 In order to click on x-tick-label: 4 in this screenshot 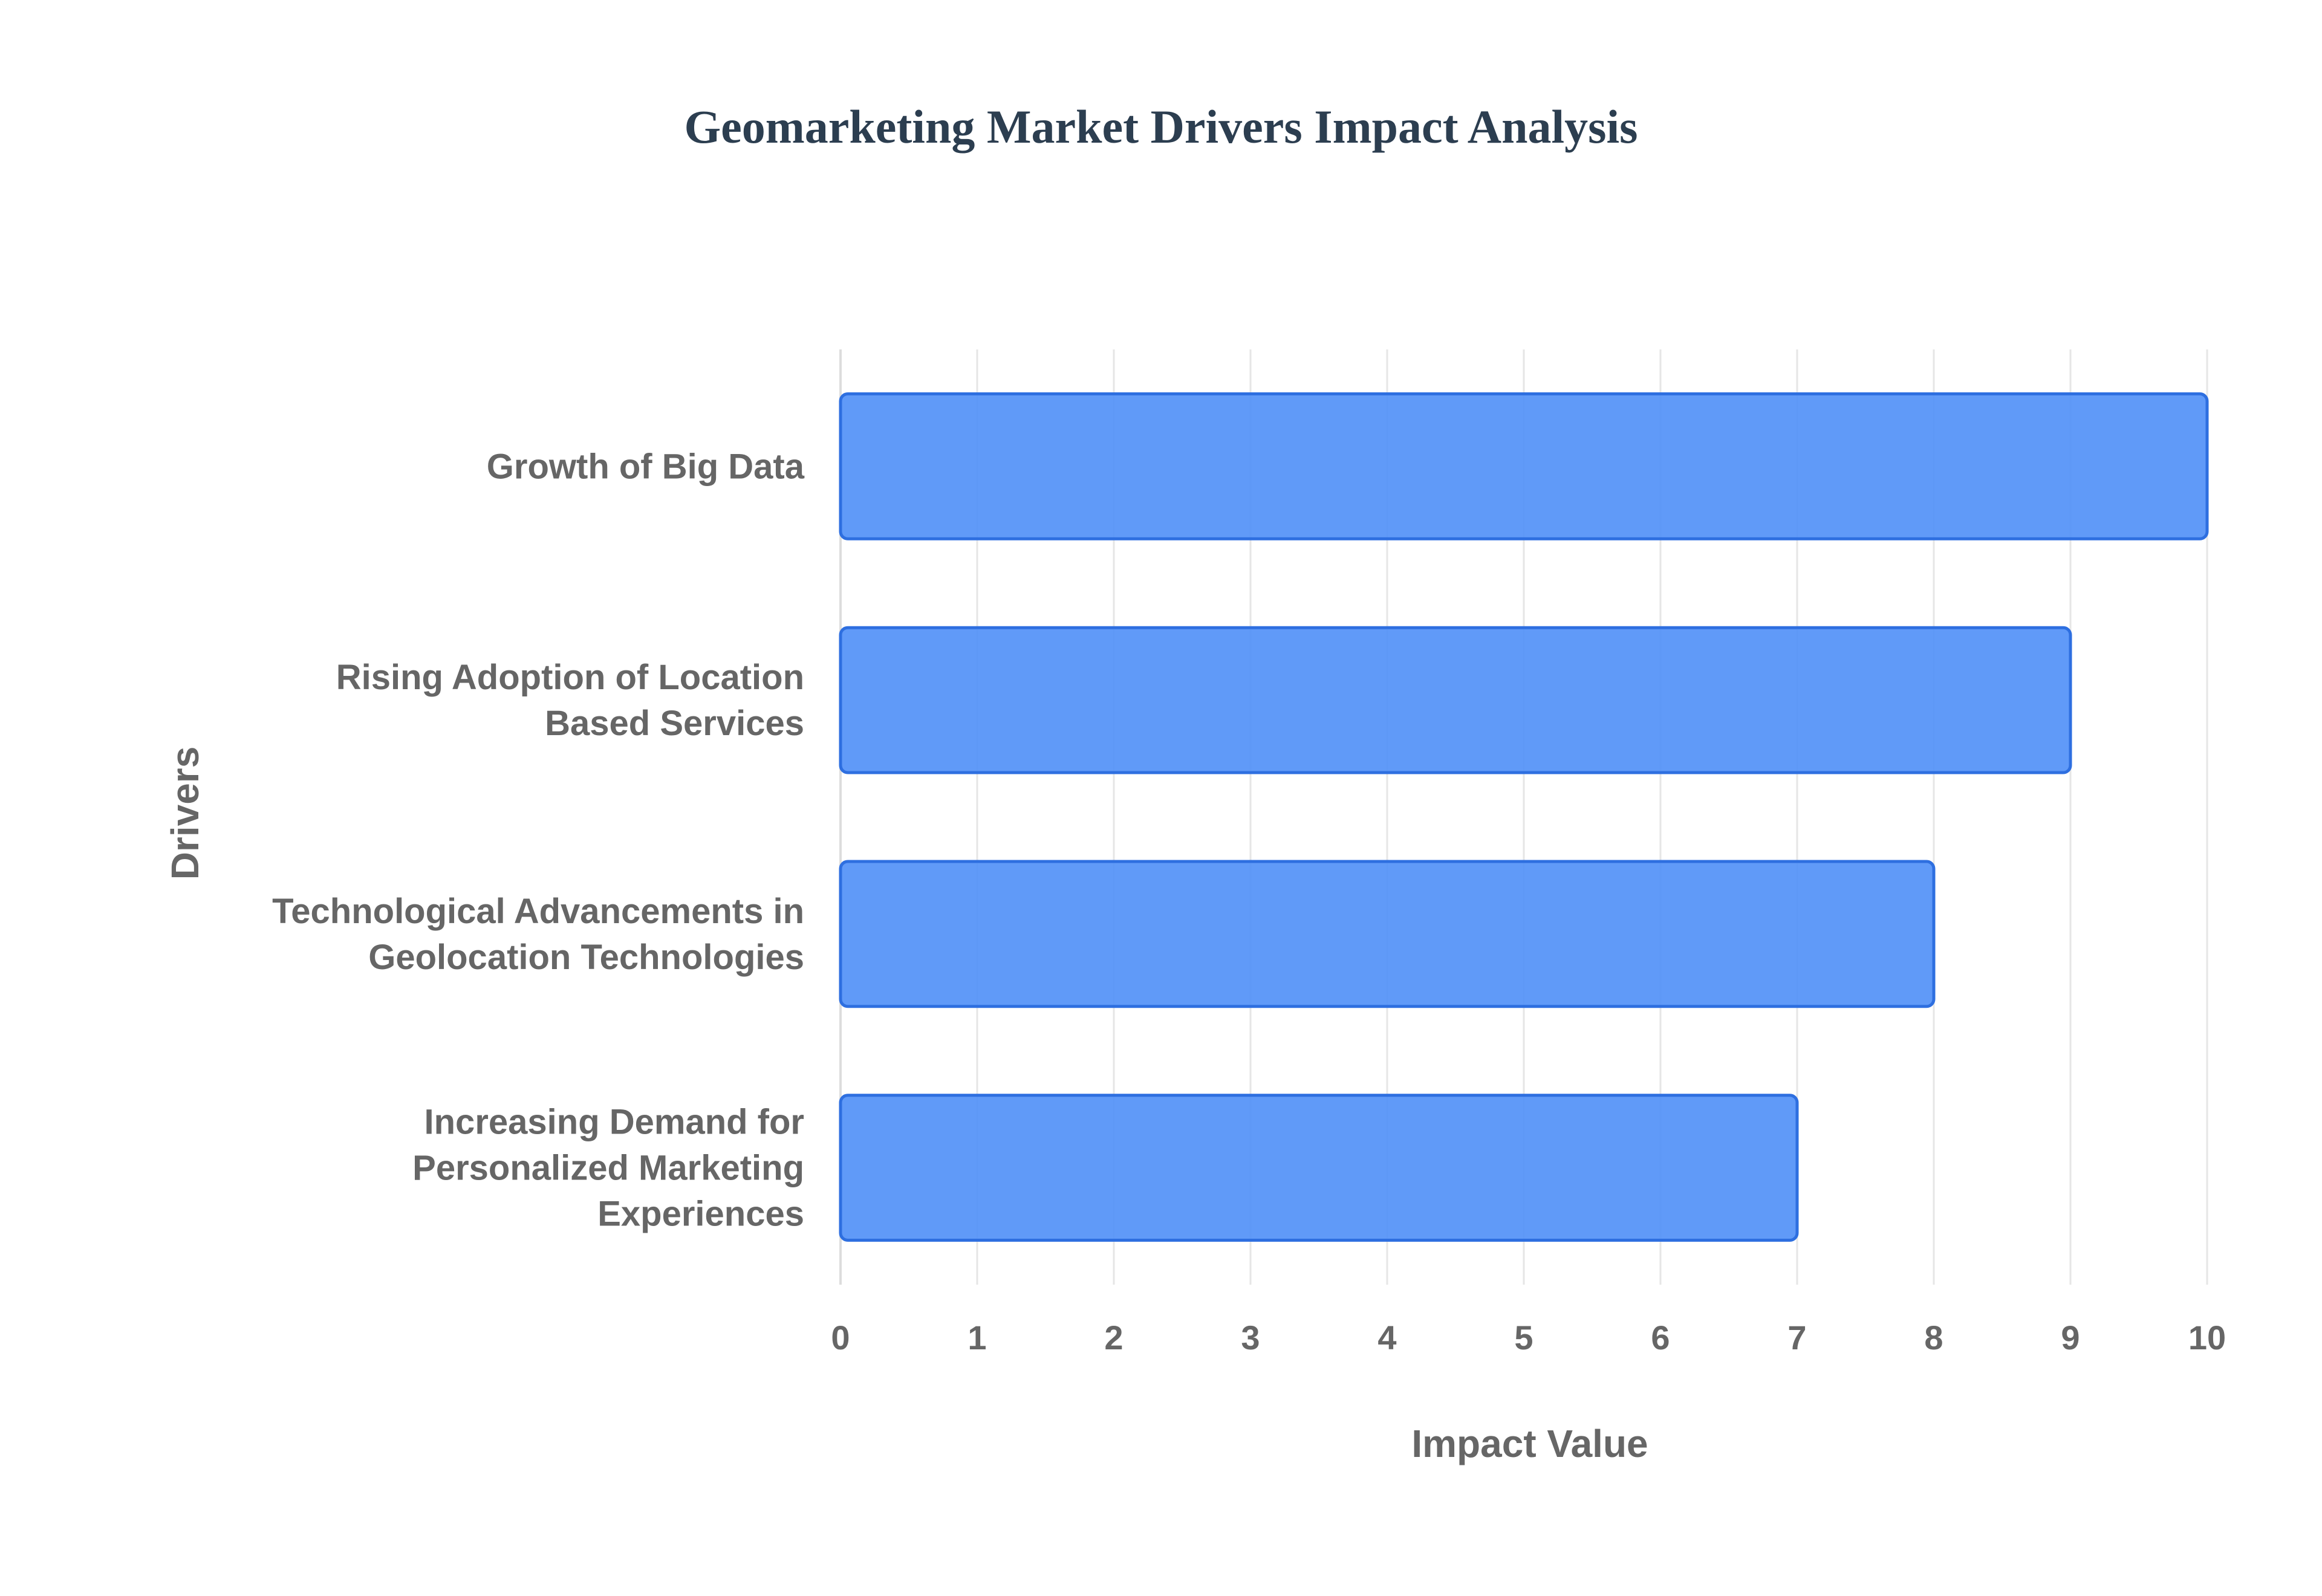, I will do `click(1386, 1338)`.